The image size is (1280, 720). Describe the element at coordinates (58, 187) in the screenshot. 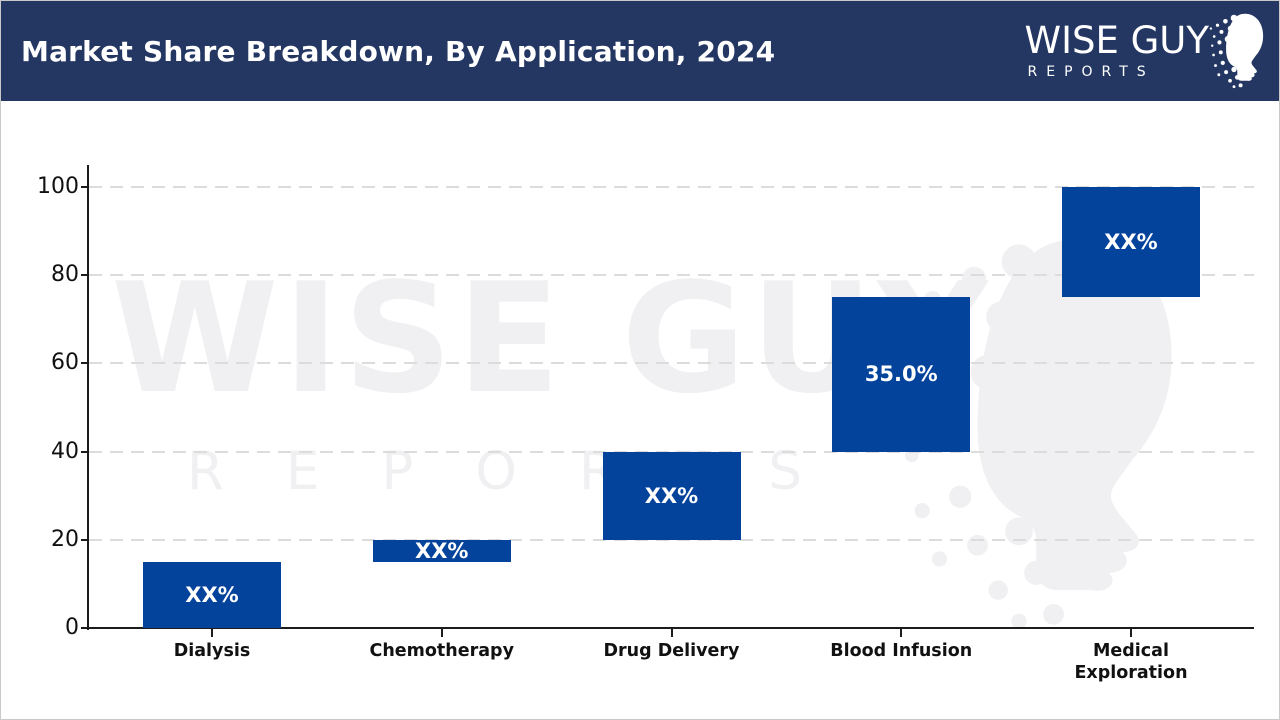

I see `y-tick-label: 100` at that location.